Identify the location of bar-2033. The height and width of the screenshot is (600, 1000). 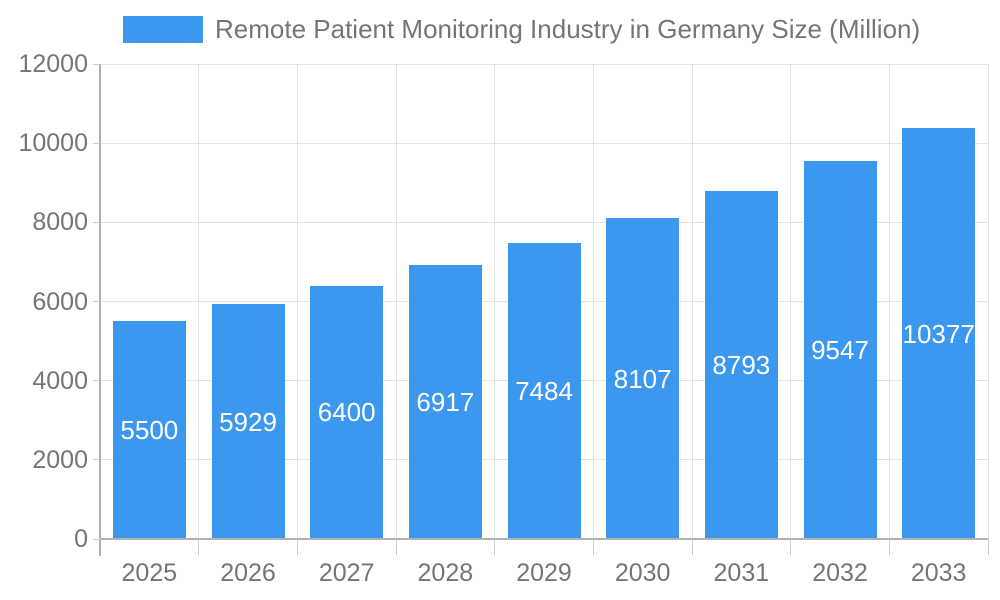
(939, 333).